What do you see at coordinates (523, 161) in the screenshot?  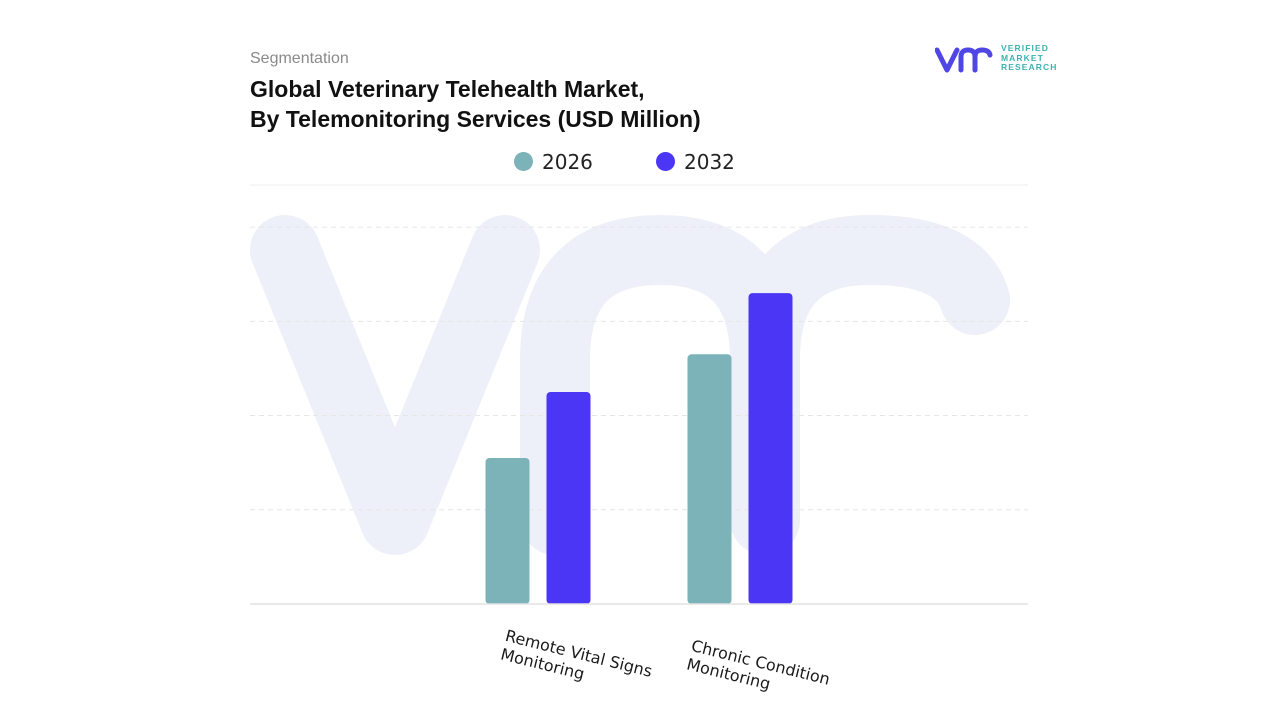 I see `legend-swatch-2026` at bounding box center [523, 161].